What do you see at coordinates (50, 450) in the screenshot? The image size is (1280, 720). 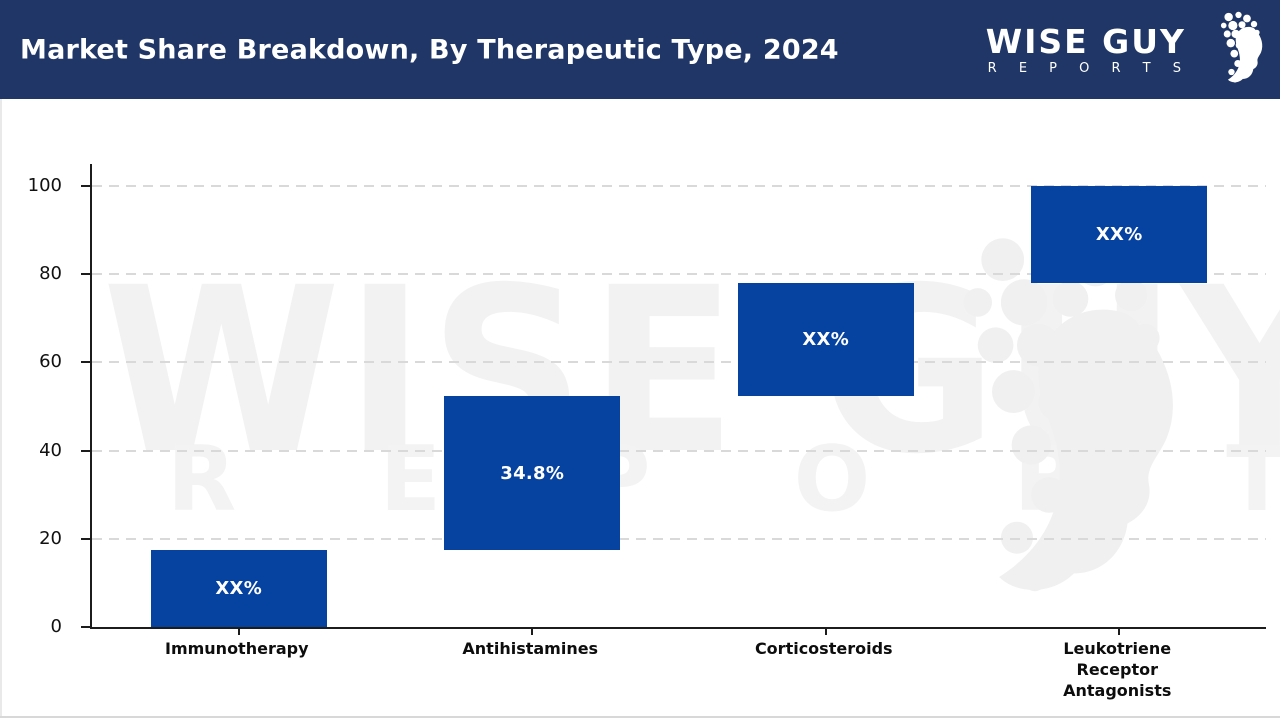 I see `y-tick-label: 40` at bounding box center [50, 450].